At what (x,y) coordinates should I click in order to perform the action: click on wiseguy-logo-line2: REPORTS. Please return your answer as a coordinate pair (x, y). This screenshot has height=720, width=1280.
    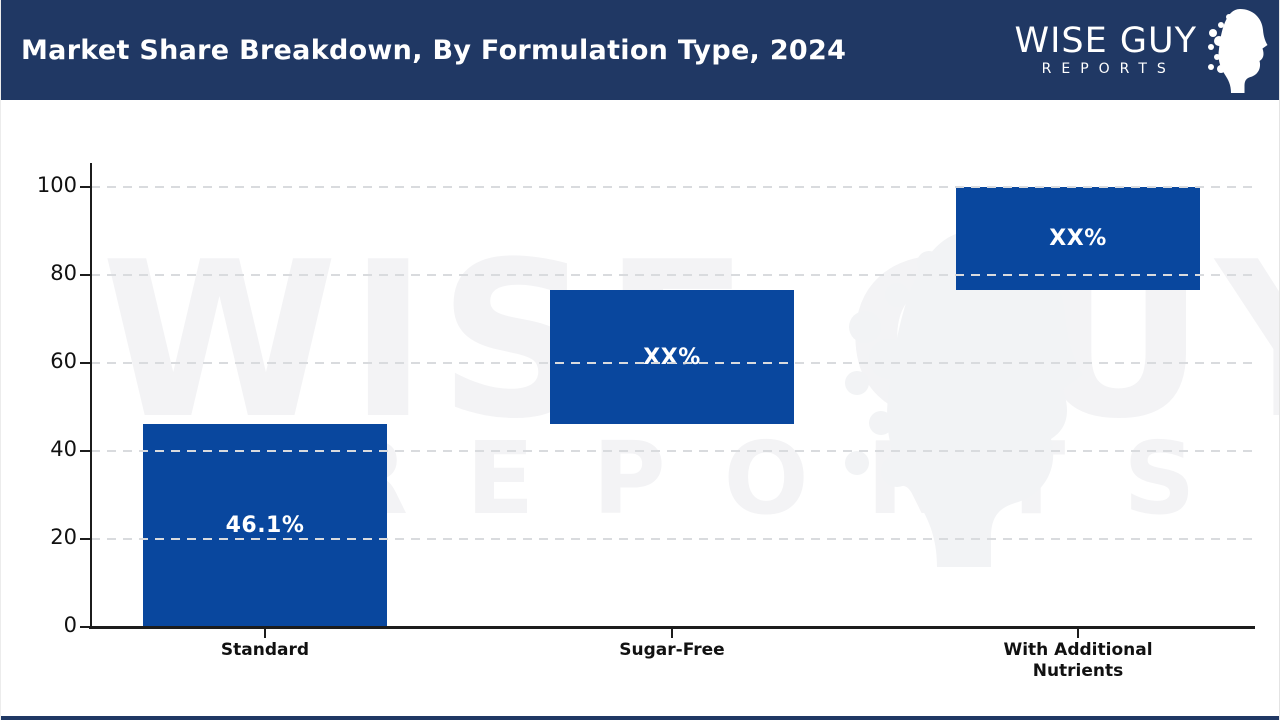
    Looking at the image, I should click on (1108, 68).